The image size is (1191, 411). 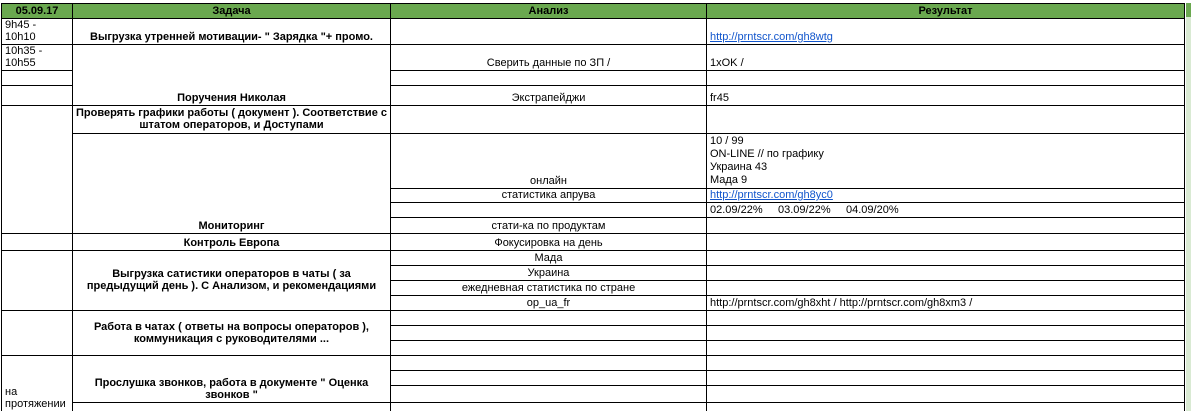 I want to click on cell-time-slot1: 9h45 - 10h10, so click(x=37, y=31).